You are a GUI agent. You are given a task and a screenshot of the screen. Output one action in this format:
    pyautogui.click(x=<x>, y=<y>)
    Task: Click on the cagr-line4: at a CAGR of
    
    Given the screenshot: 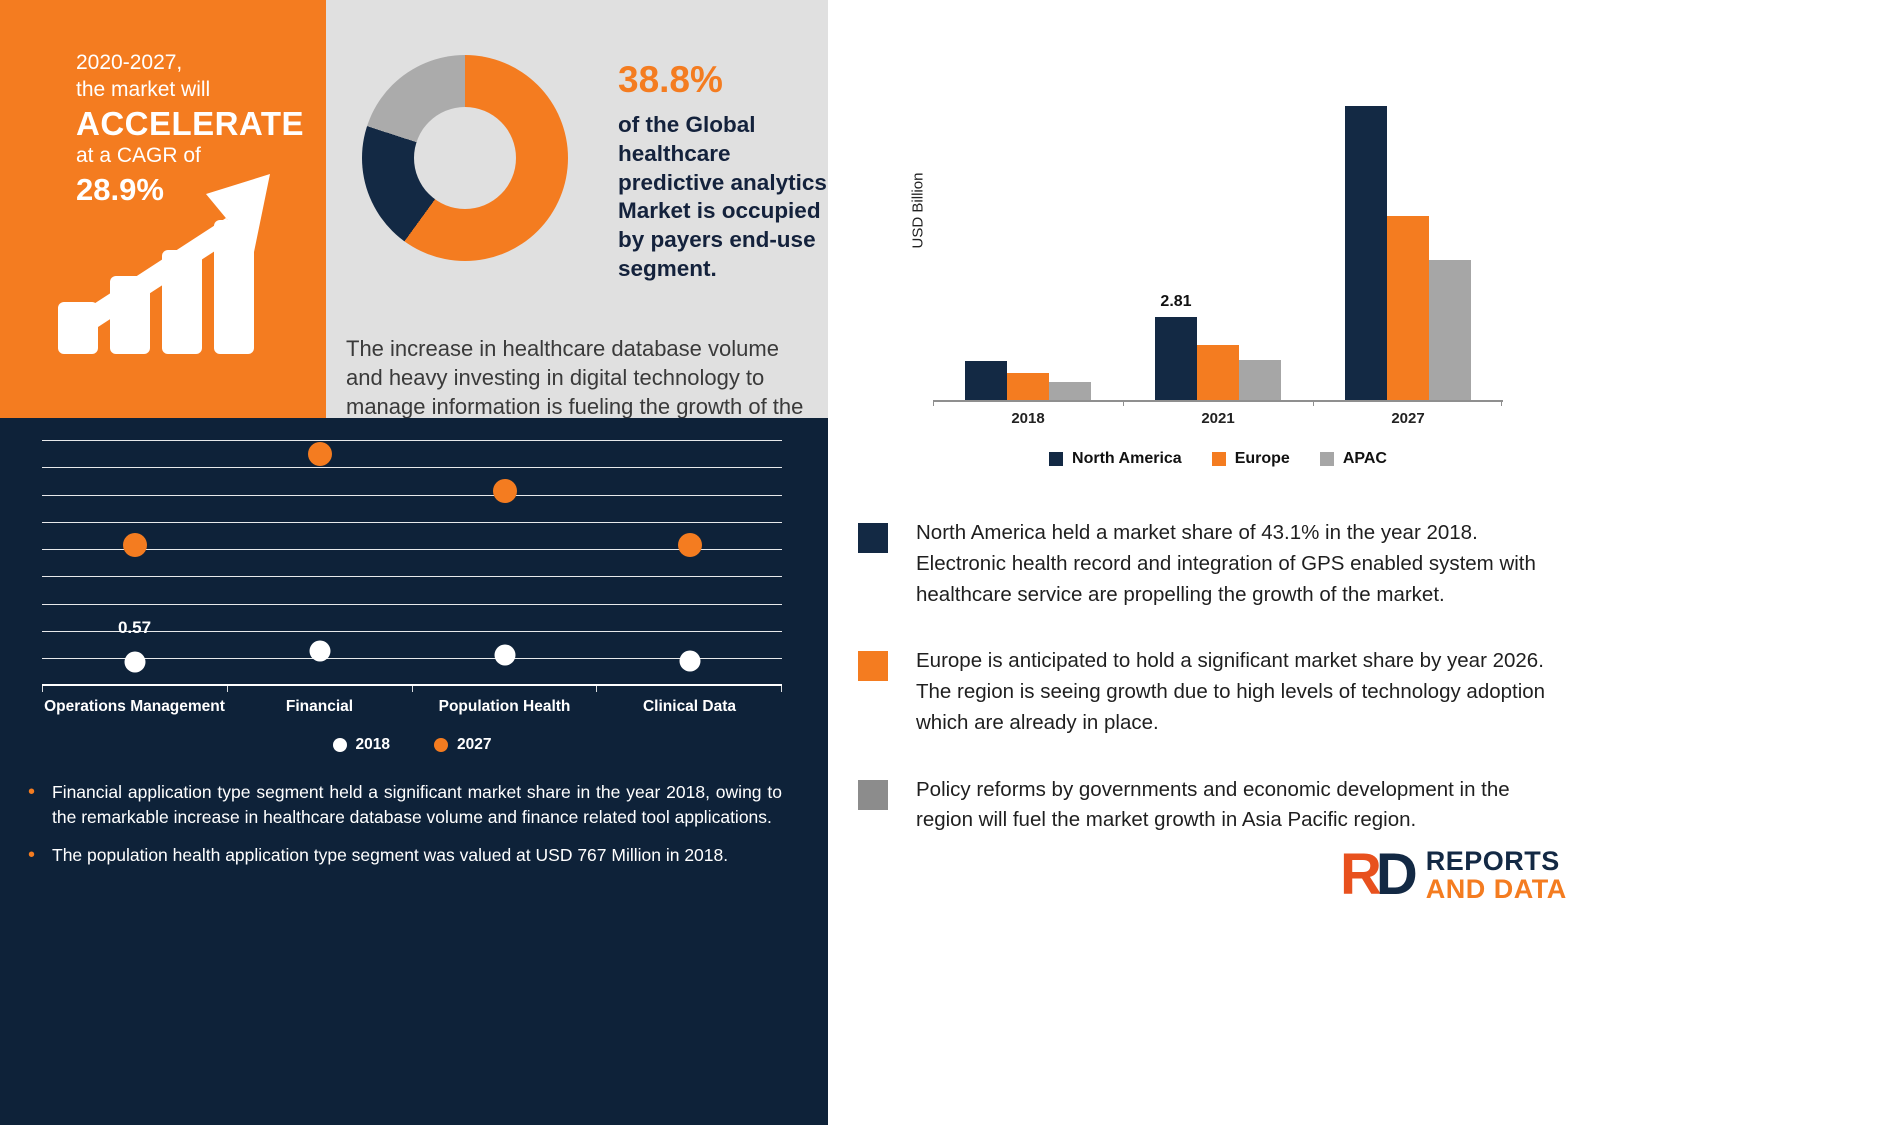 What is the action you would take?
    pyautogui.click(x=138, y=156)
    